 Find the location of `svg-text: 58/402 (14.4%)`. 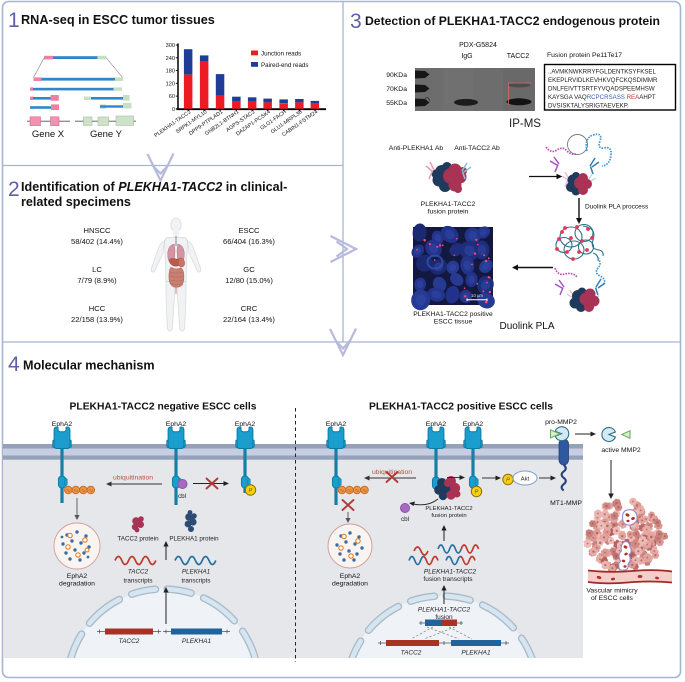

svg-text: 58/402 (14.4%) is located at coordinates (97, 241).